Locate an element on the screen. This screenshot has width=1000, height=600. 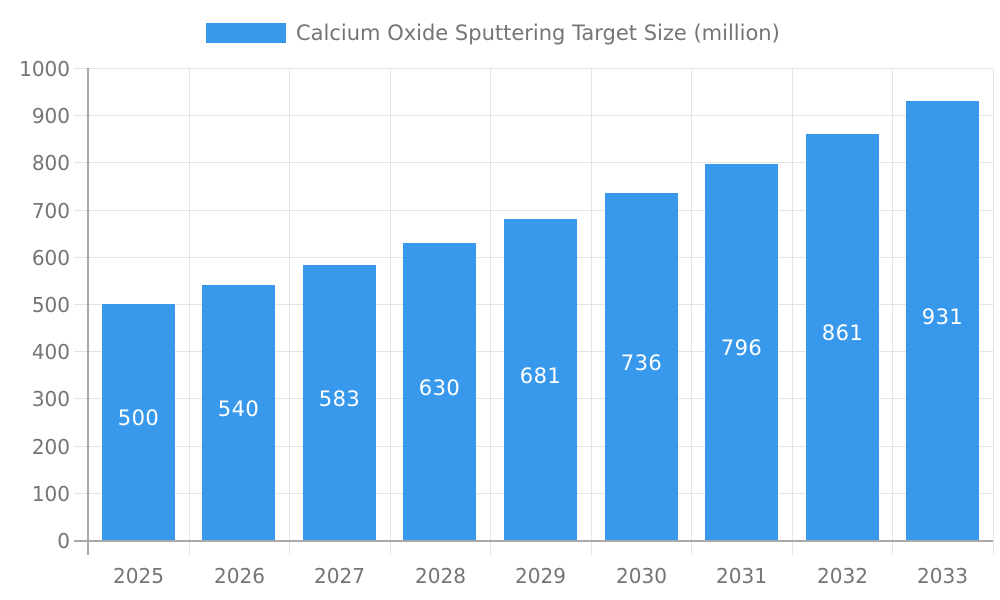
y-tick-label: 400 is located at coordinates (50, 352).